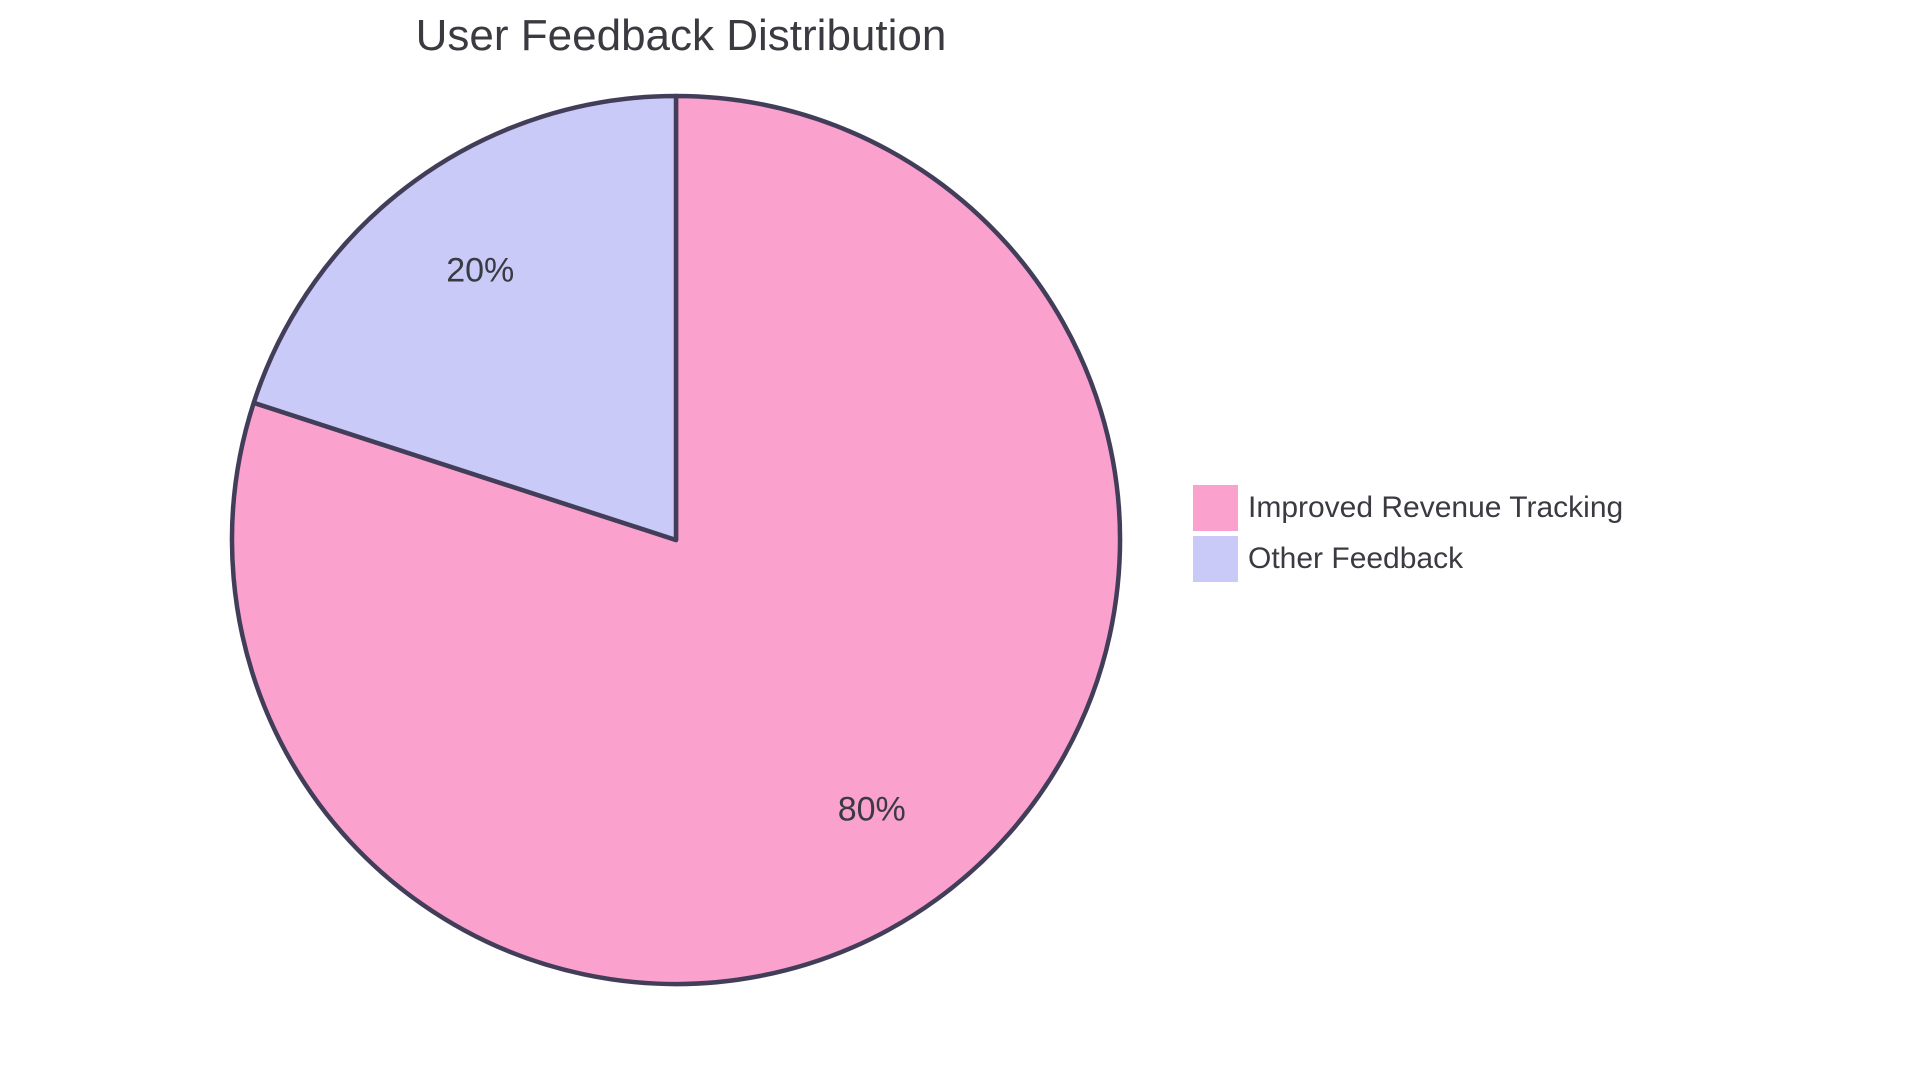 Image resolution: width=1920 pixels, height=1083 pixels. I want to click on chart-title: User Feedback Distribution, so click(681, 35).